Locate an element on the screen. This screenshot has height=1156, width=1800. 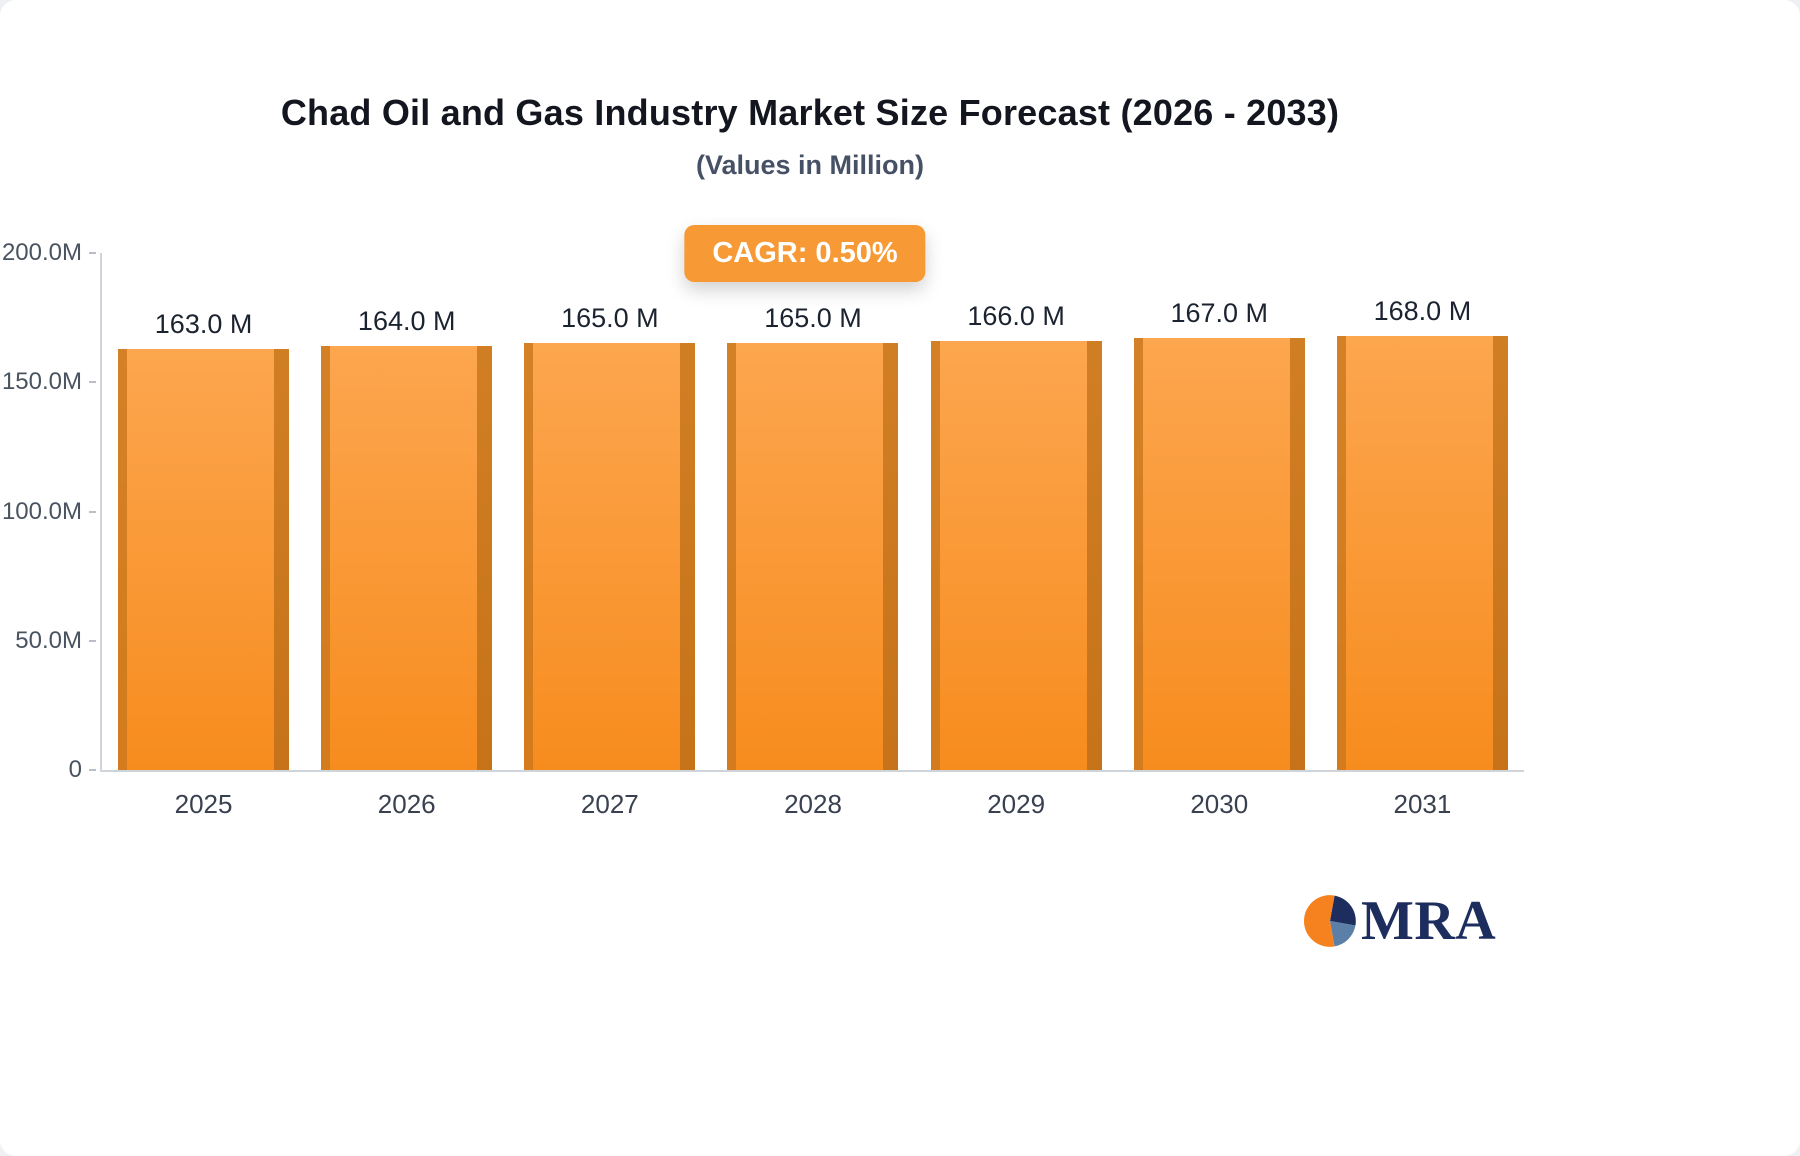
bar-2029: 166.0 M is located at coordinates (1016, 536).